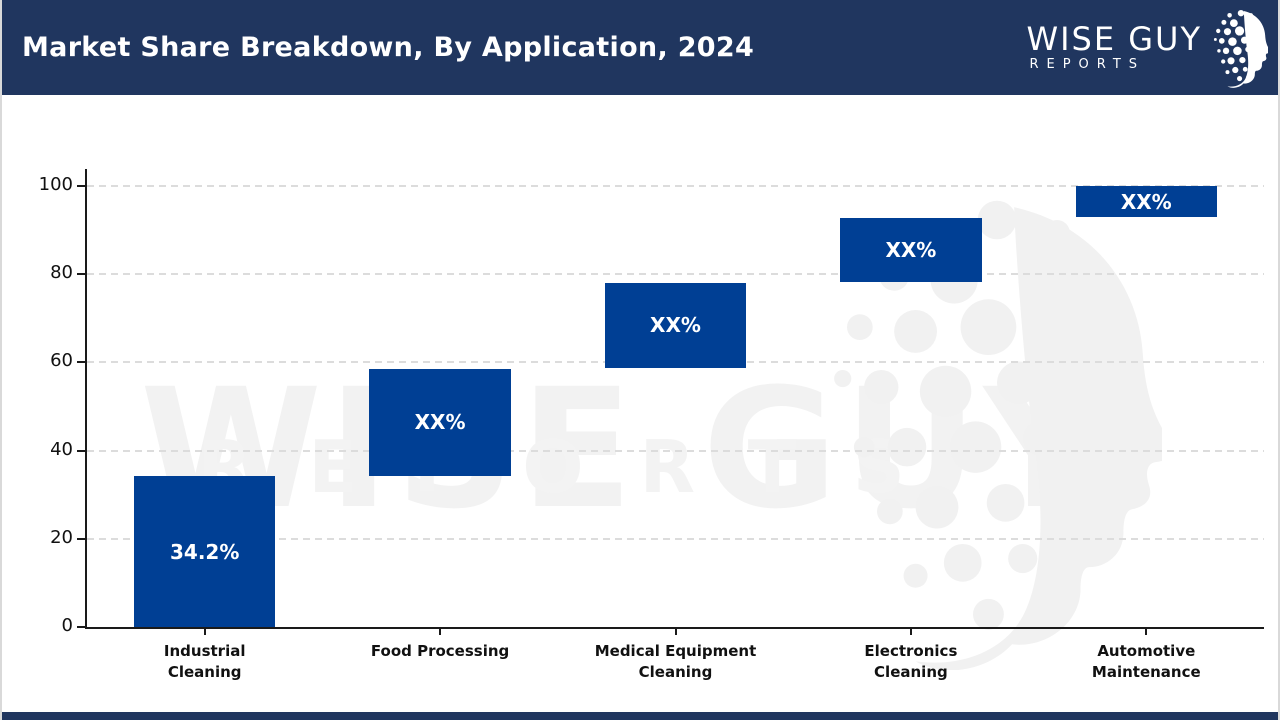 This screenshot has height=720, width=1280. What do you see at coordinates (61, 537) in the screenshot?
I see `y-tick-label-20: 20` at bounding box center [61, 537].